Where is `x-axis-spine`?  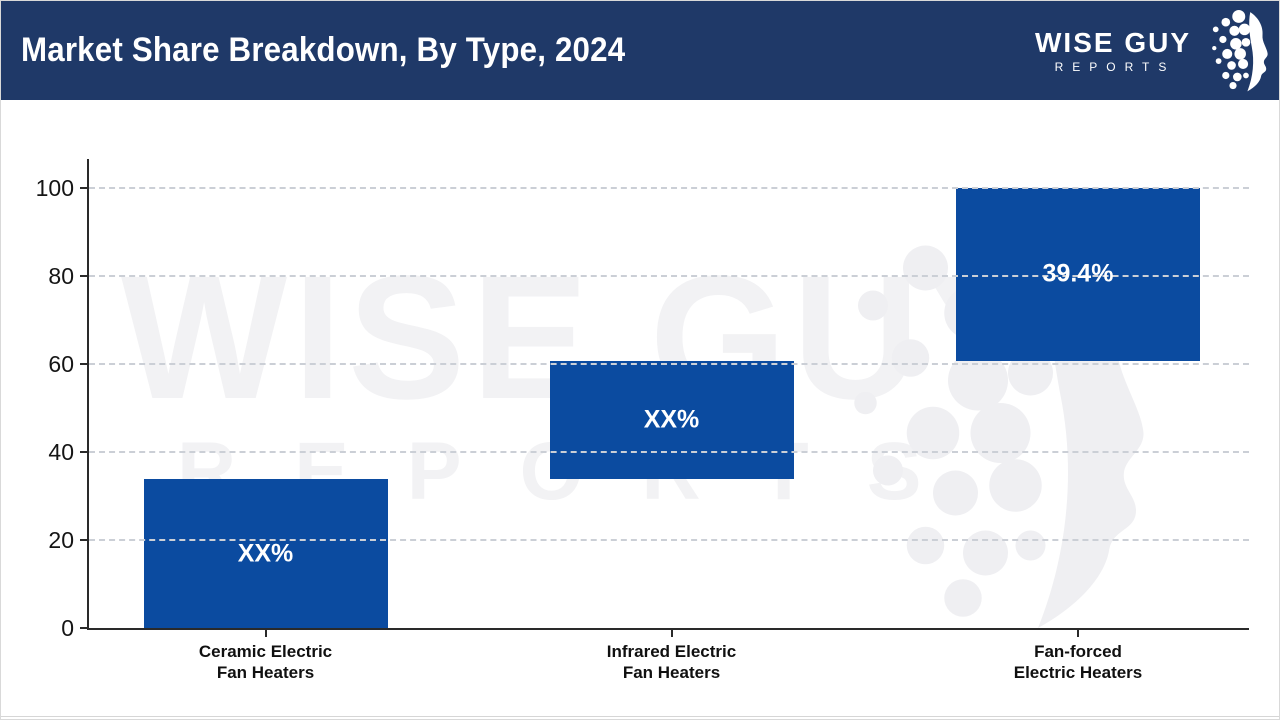
x-axis-spine is located at coordinates (668, 629).